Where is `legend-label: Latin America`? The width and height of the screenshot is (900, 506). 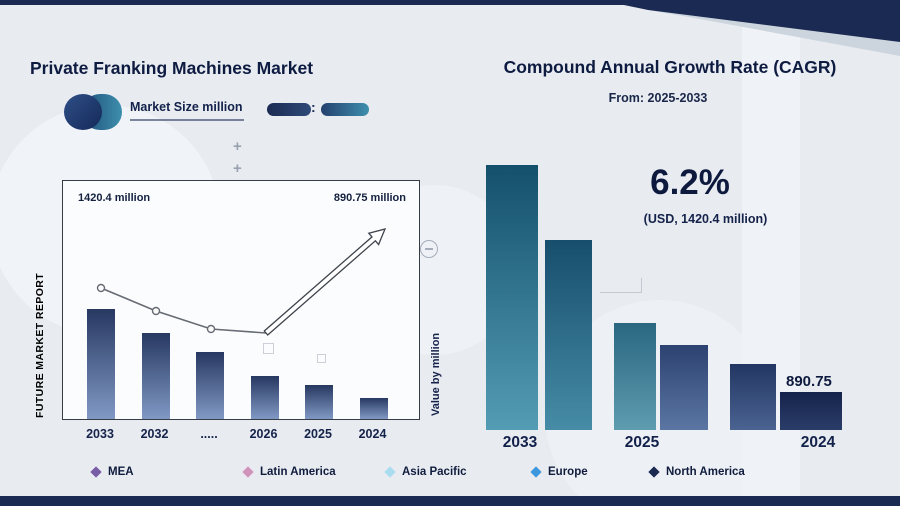 legend-label: Latin America is located at coordinates (298, 472).